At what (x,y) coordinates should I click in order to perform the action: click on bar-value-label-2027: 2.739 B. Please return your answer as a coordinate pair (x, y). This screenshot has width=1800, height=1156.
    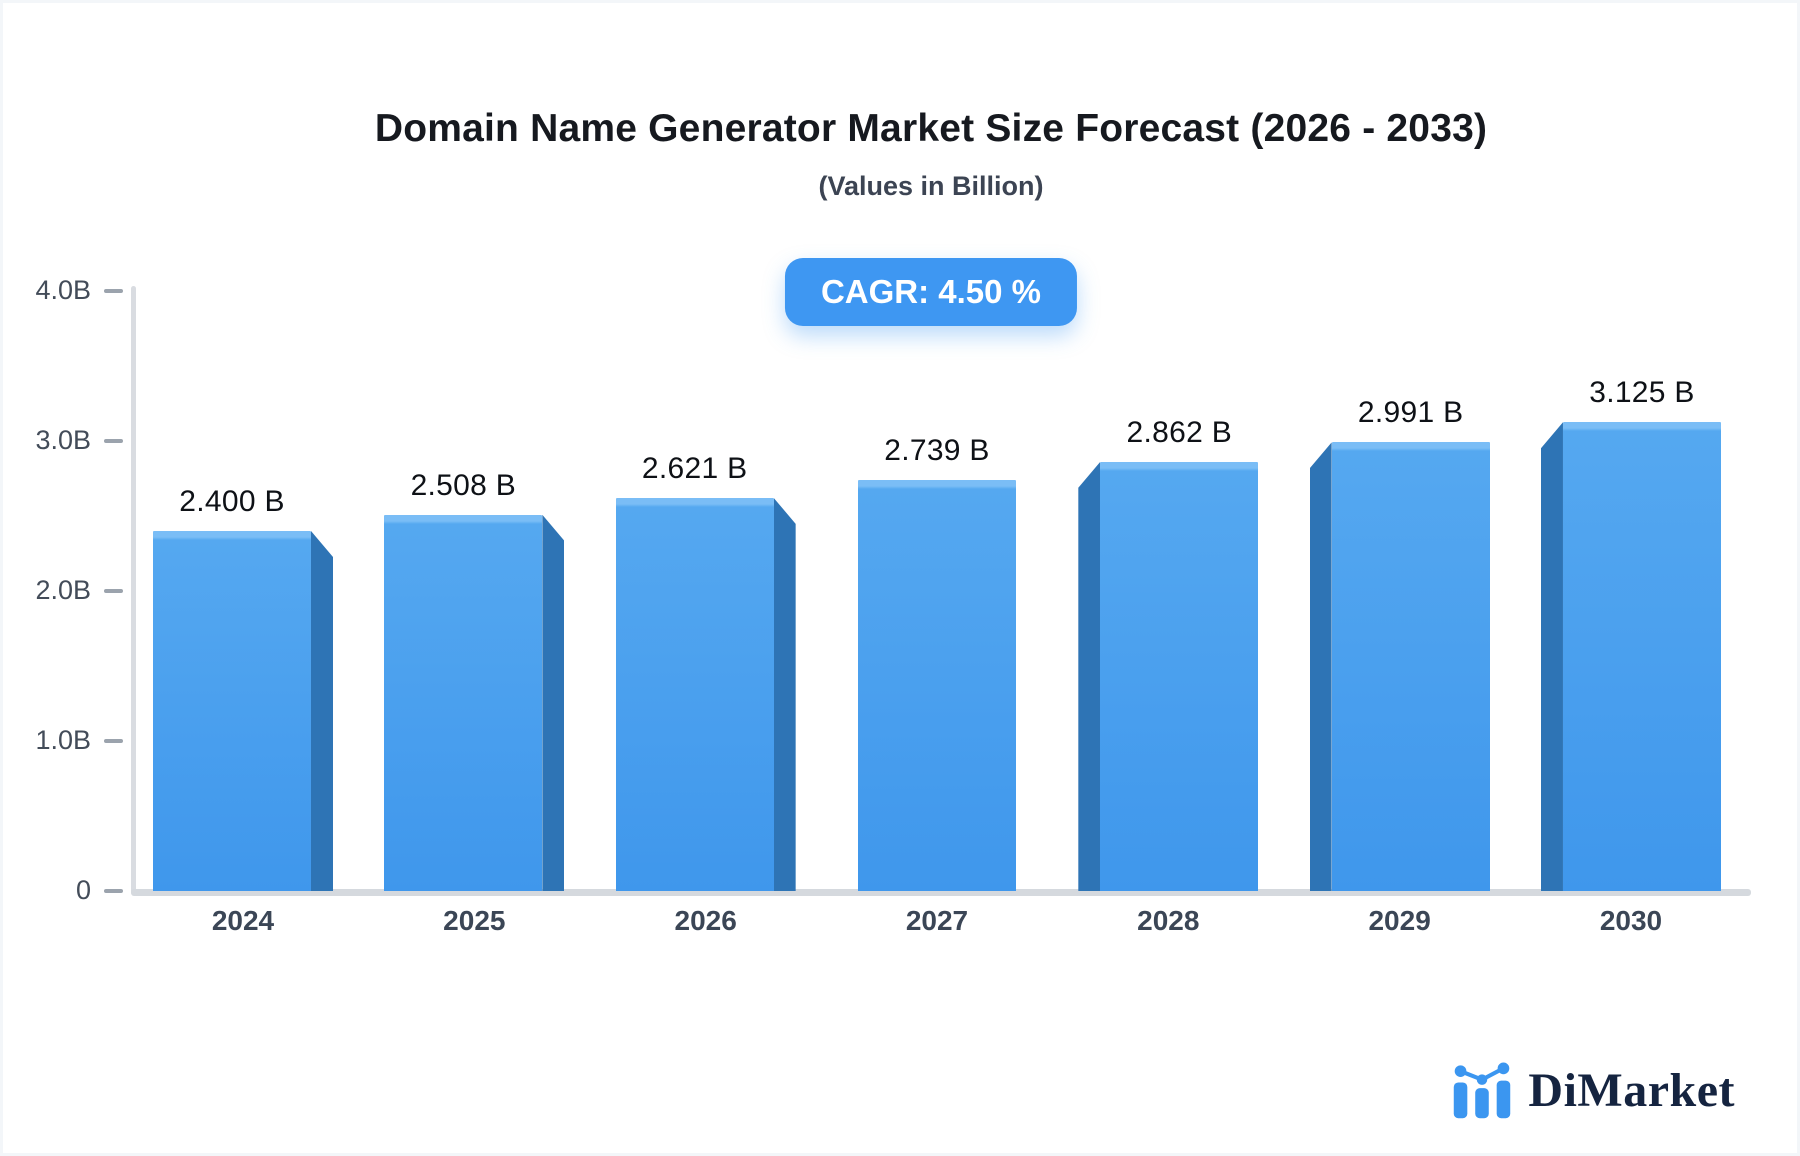
    Looking at the image, I should click on (937, 451).